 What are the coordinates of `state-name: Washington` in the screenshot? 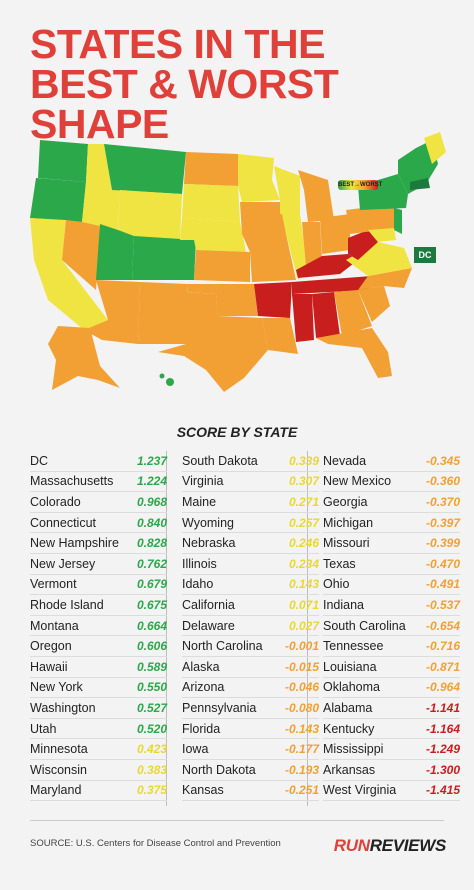 It's located at (63, 707).